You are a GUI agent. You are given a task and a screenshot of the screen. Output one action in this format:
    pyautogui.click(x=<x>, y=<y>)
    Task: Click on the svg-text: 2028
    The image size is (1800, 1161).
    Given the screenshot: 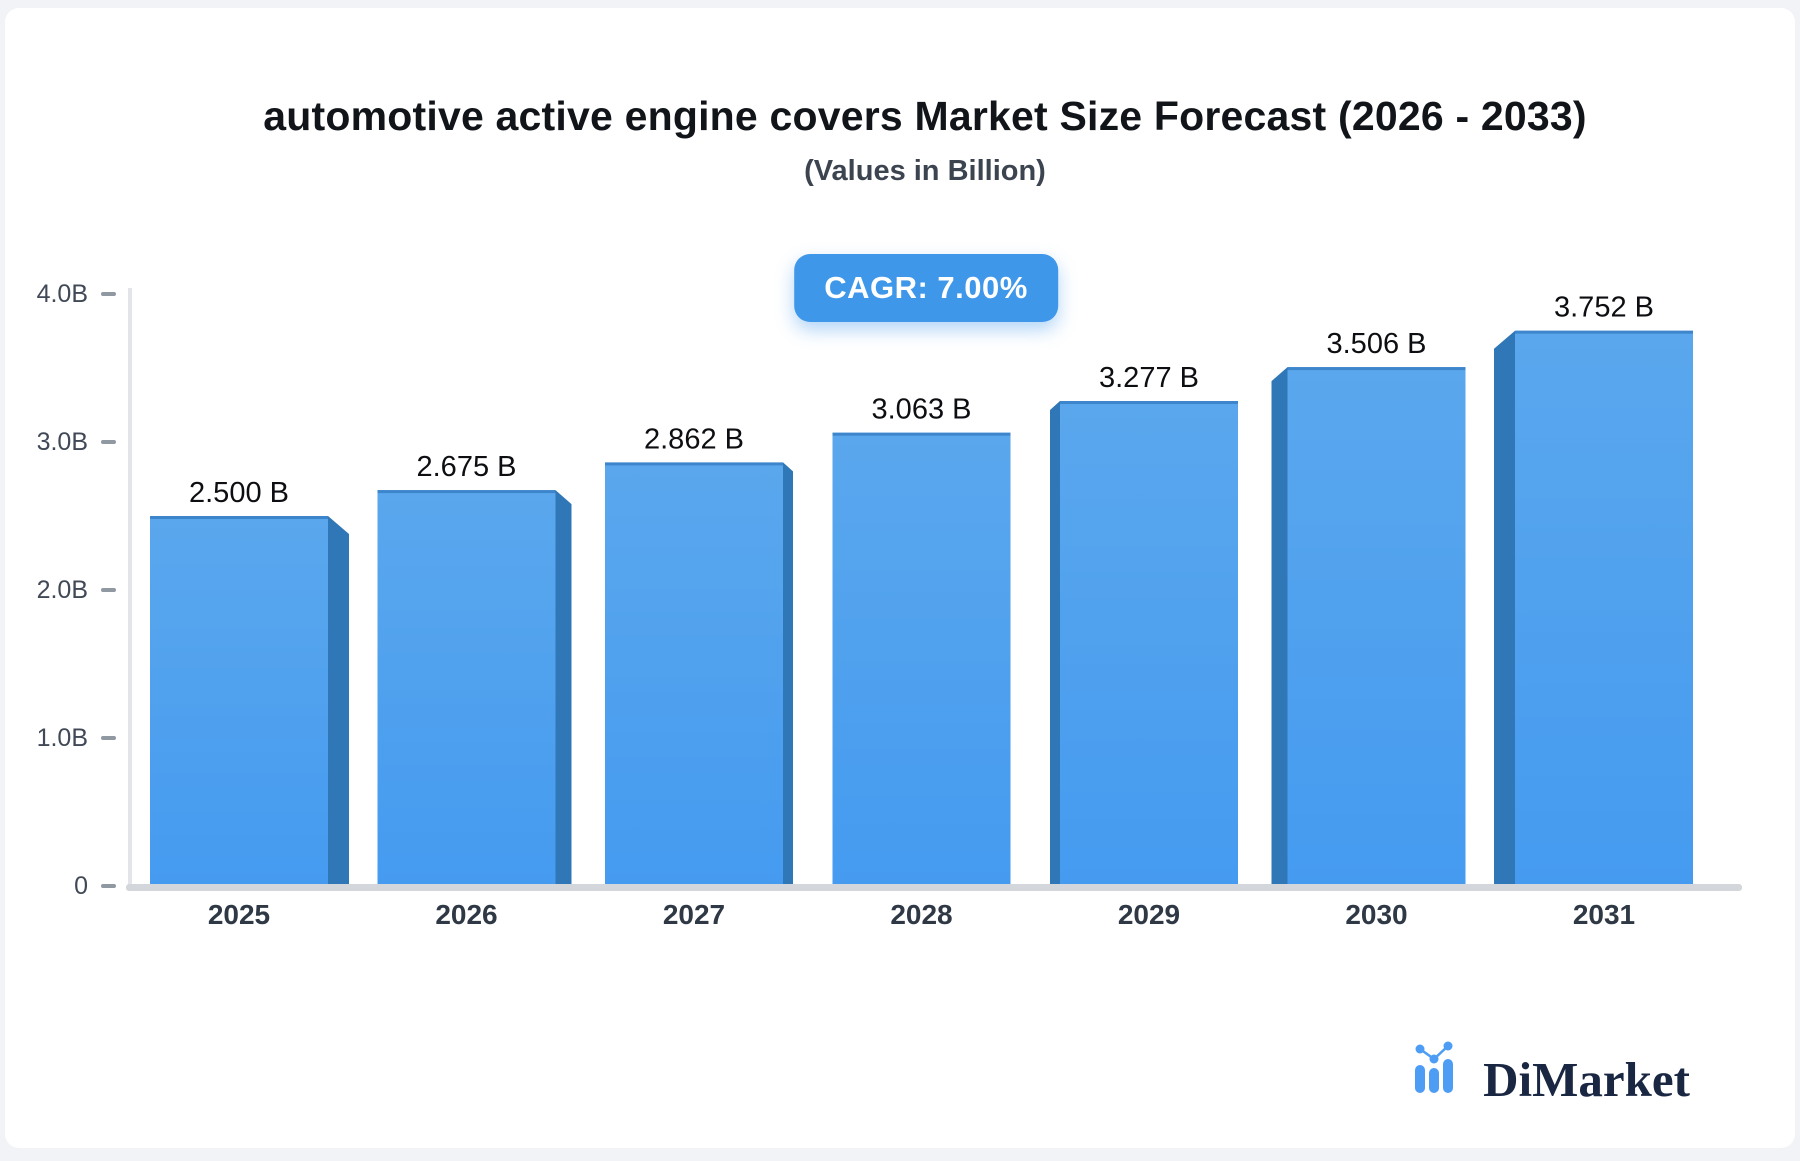 What is the action you would take?
    pyautogui.click(x=921, y=914)
    